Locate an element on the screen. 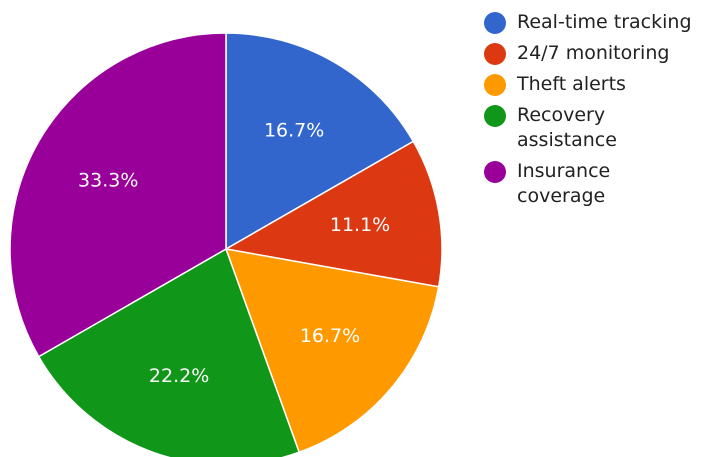 The image size is (706, 457). legend-swatch-24-7-monitoring is located at coordinates (495, 54).